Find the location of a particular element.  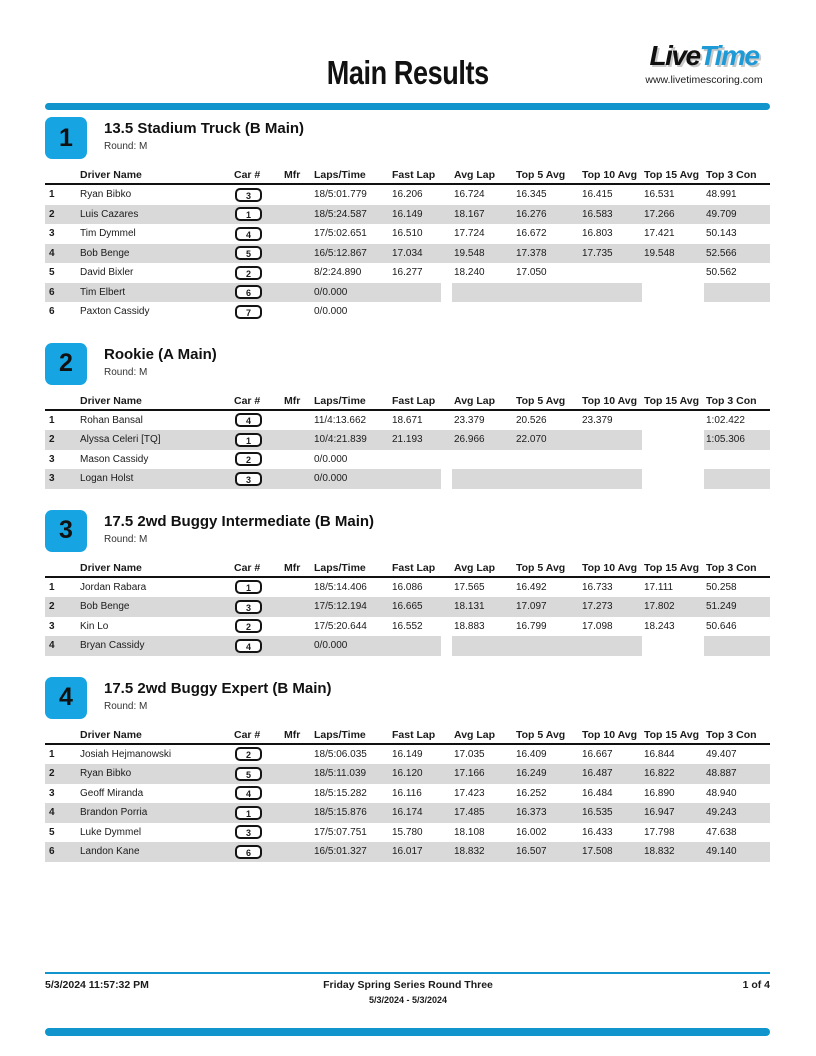

footer-divider is located at coordinates (407, 973).